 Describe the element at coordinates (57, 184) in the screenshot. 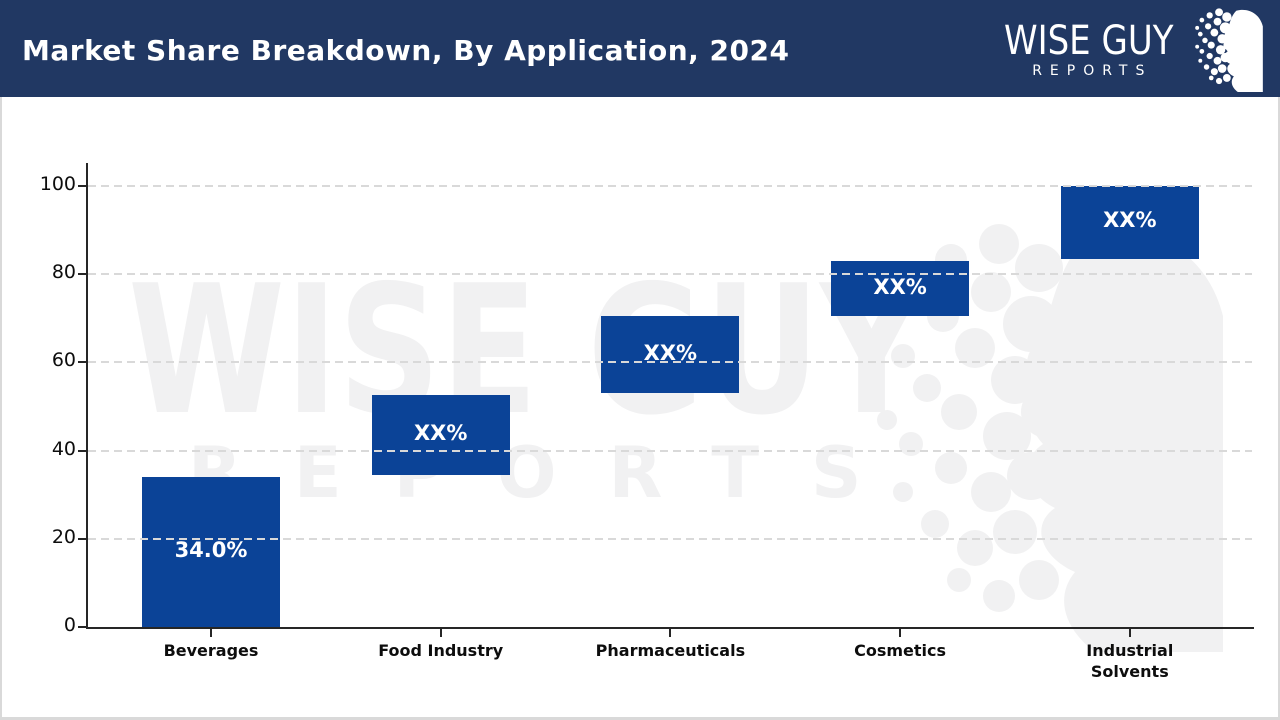

I see `y-tick-label: 100` at that location.